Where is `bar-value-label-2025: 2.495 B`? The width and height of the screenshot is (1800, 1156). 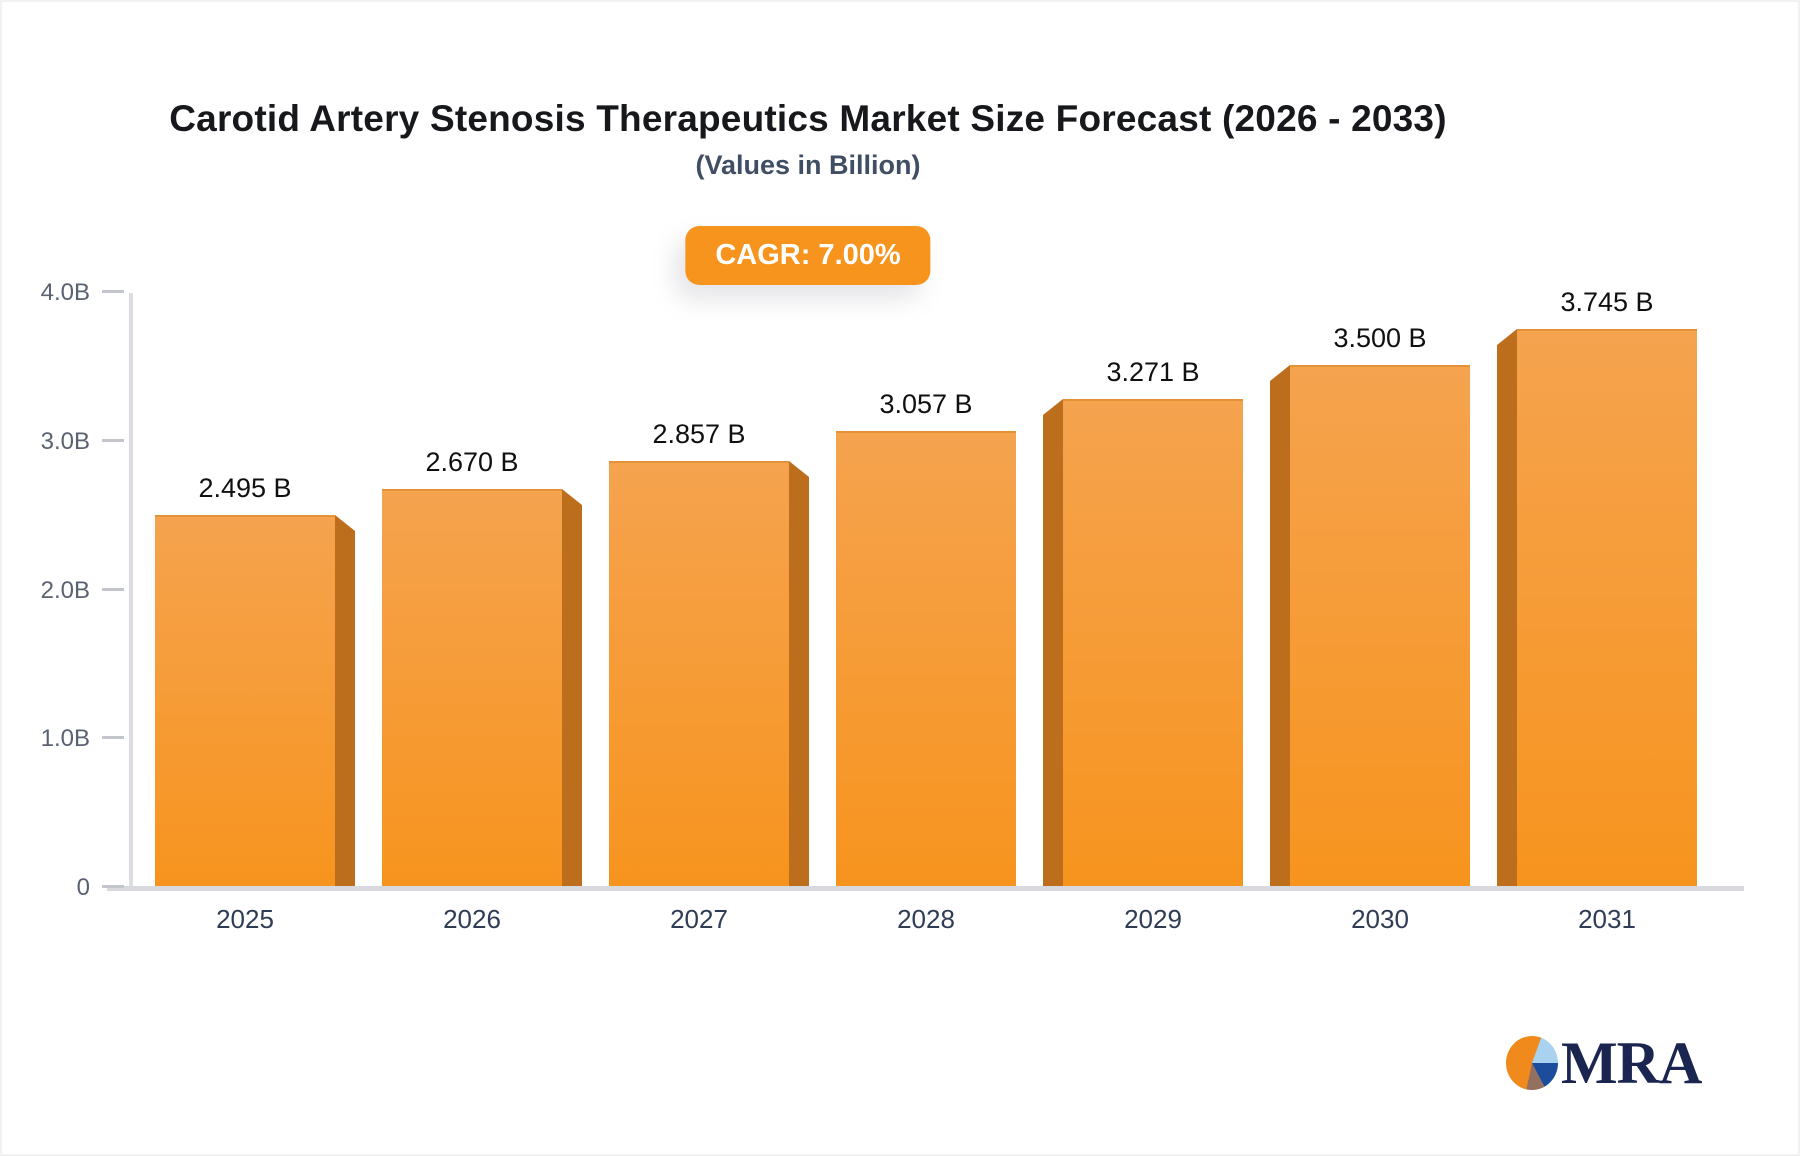 bar-value-label-2025: 2.495 B is located at coordinates (245, 488).